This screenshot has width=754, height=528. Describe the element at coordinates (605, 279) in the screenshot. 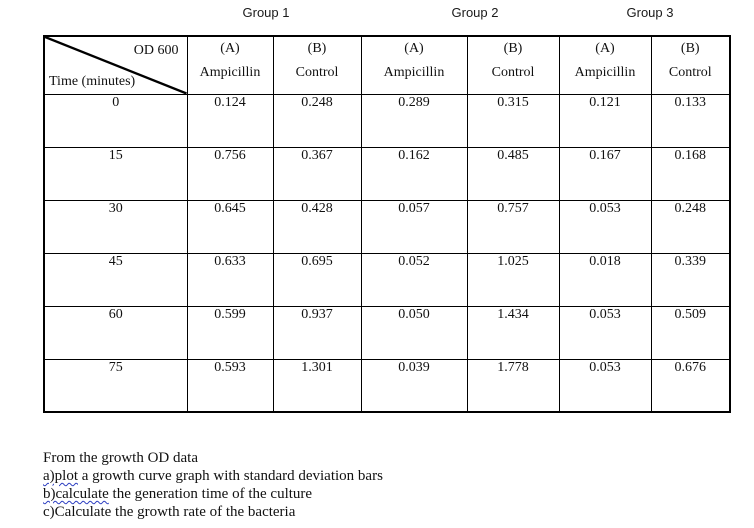

I see `value-cell: 0.018` at that location.